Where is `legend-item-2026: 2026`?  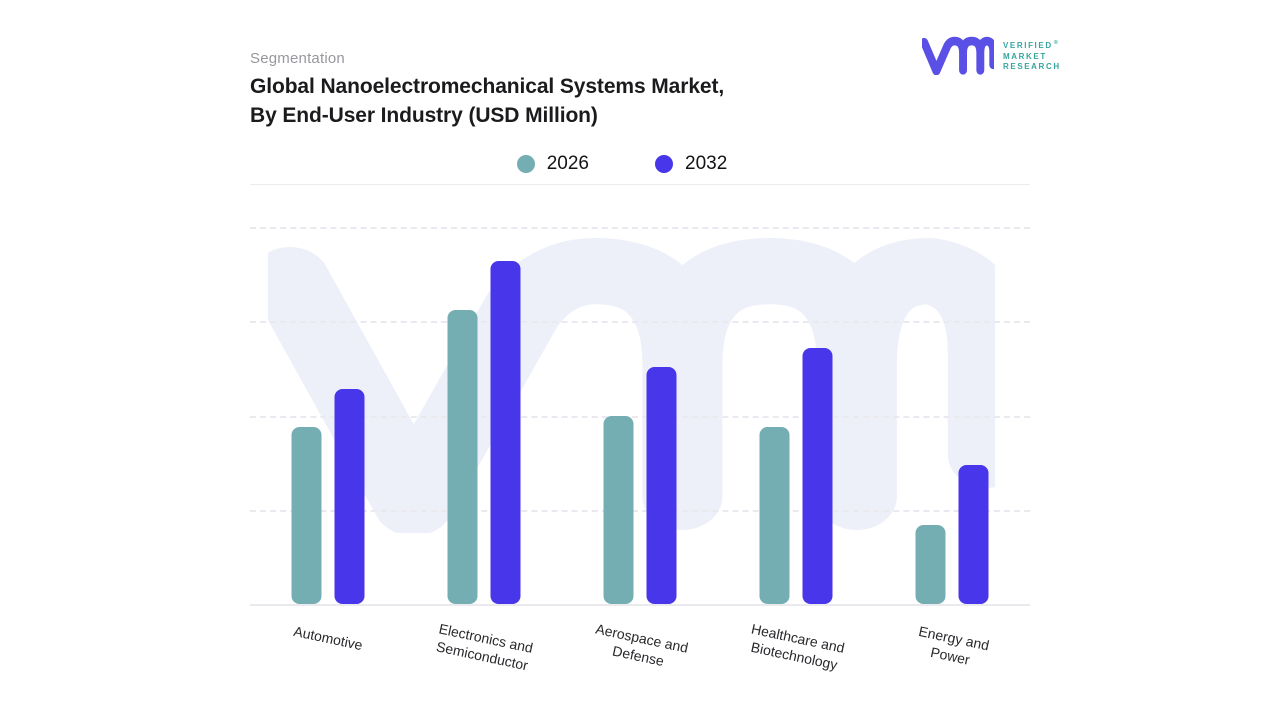
legend-item-2026: 2026 is located at coordinates (552, 164).